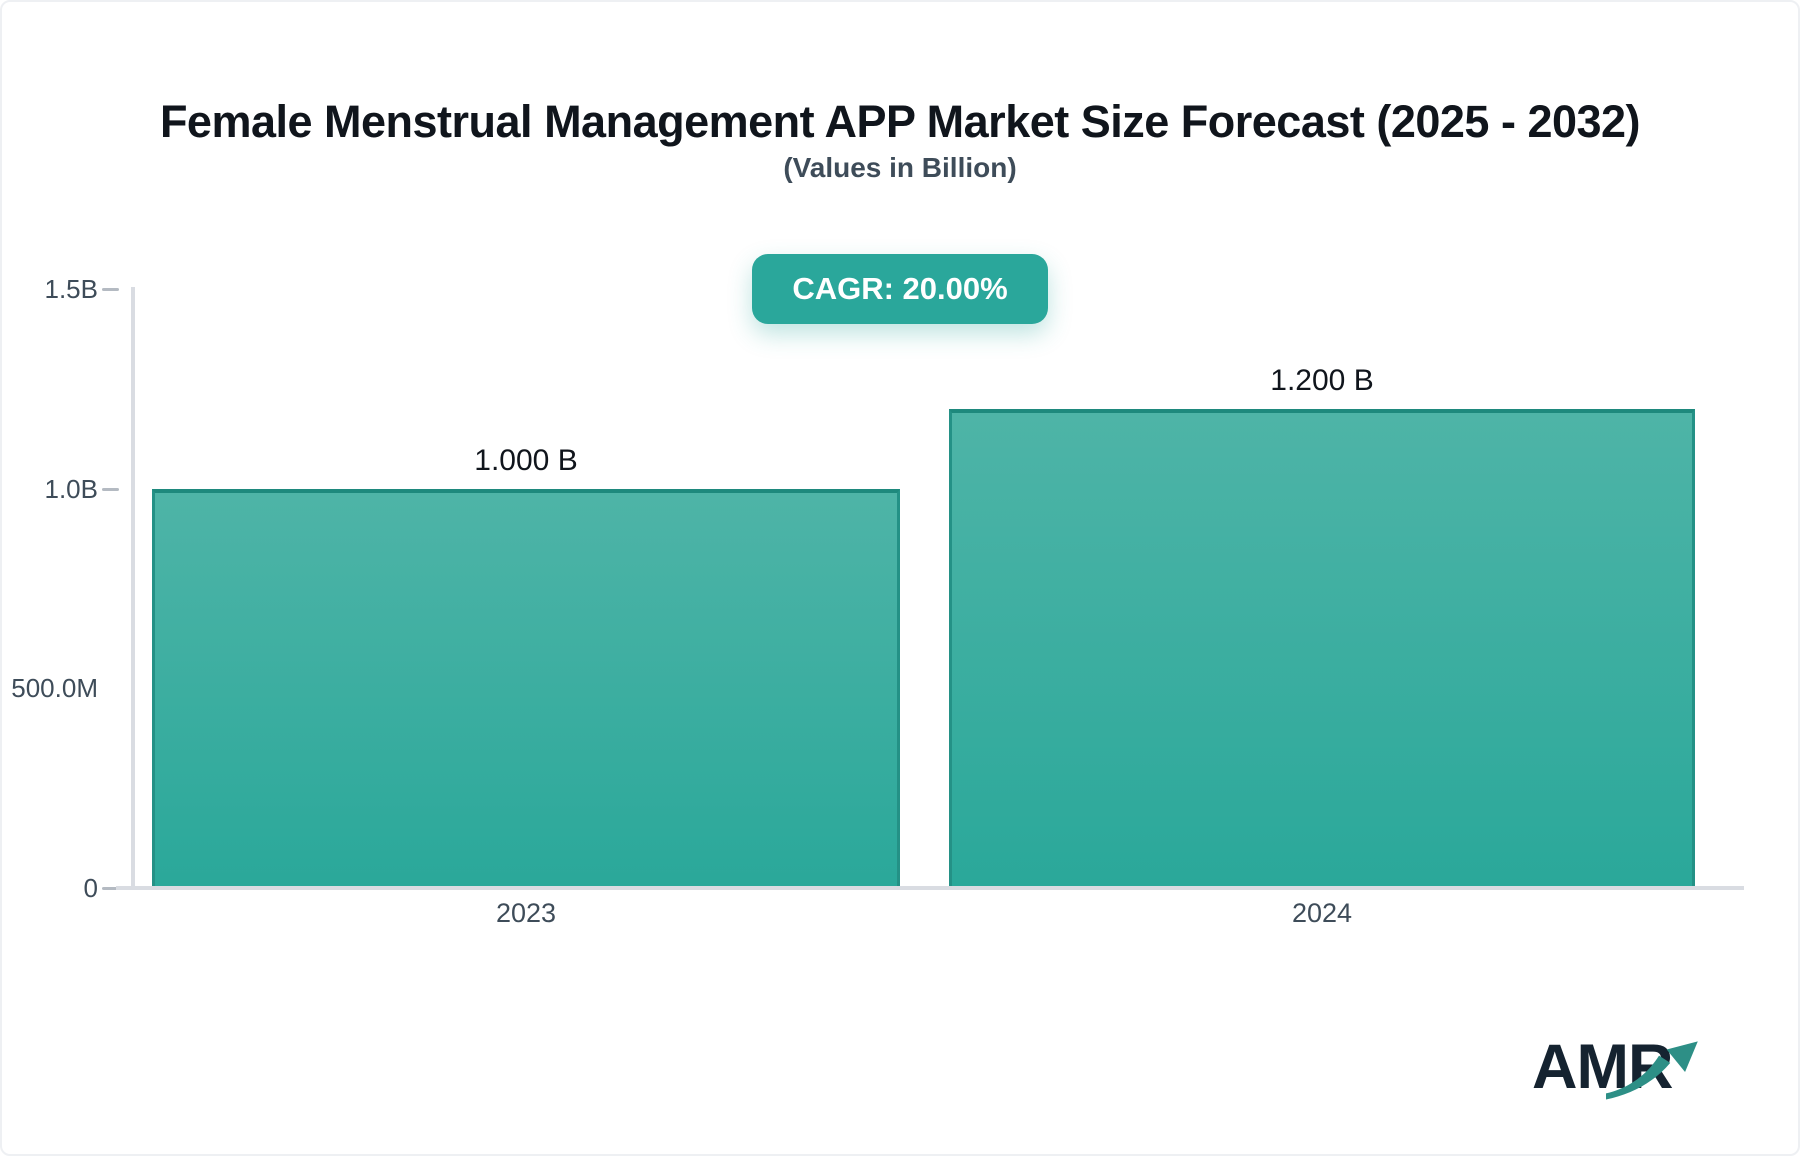  I want to click on y-tick-label: 1.5B, so click(71, 289).